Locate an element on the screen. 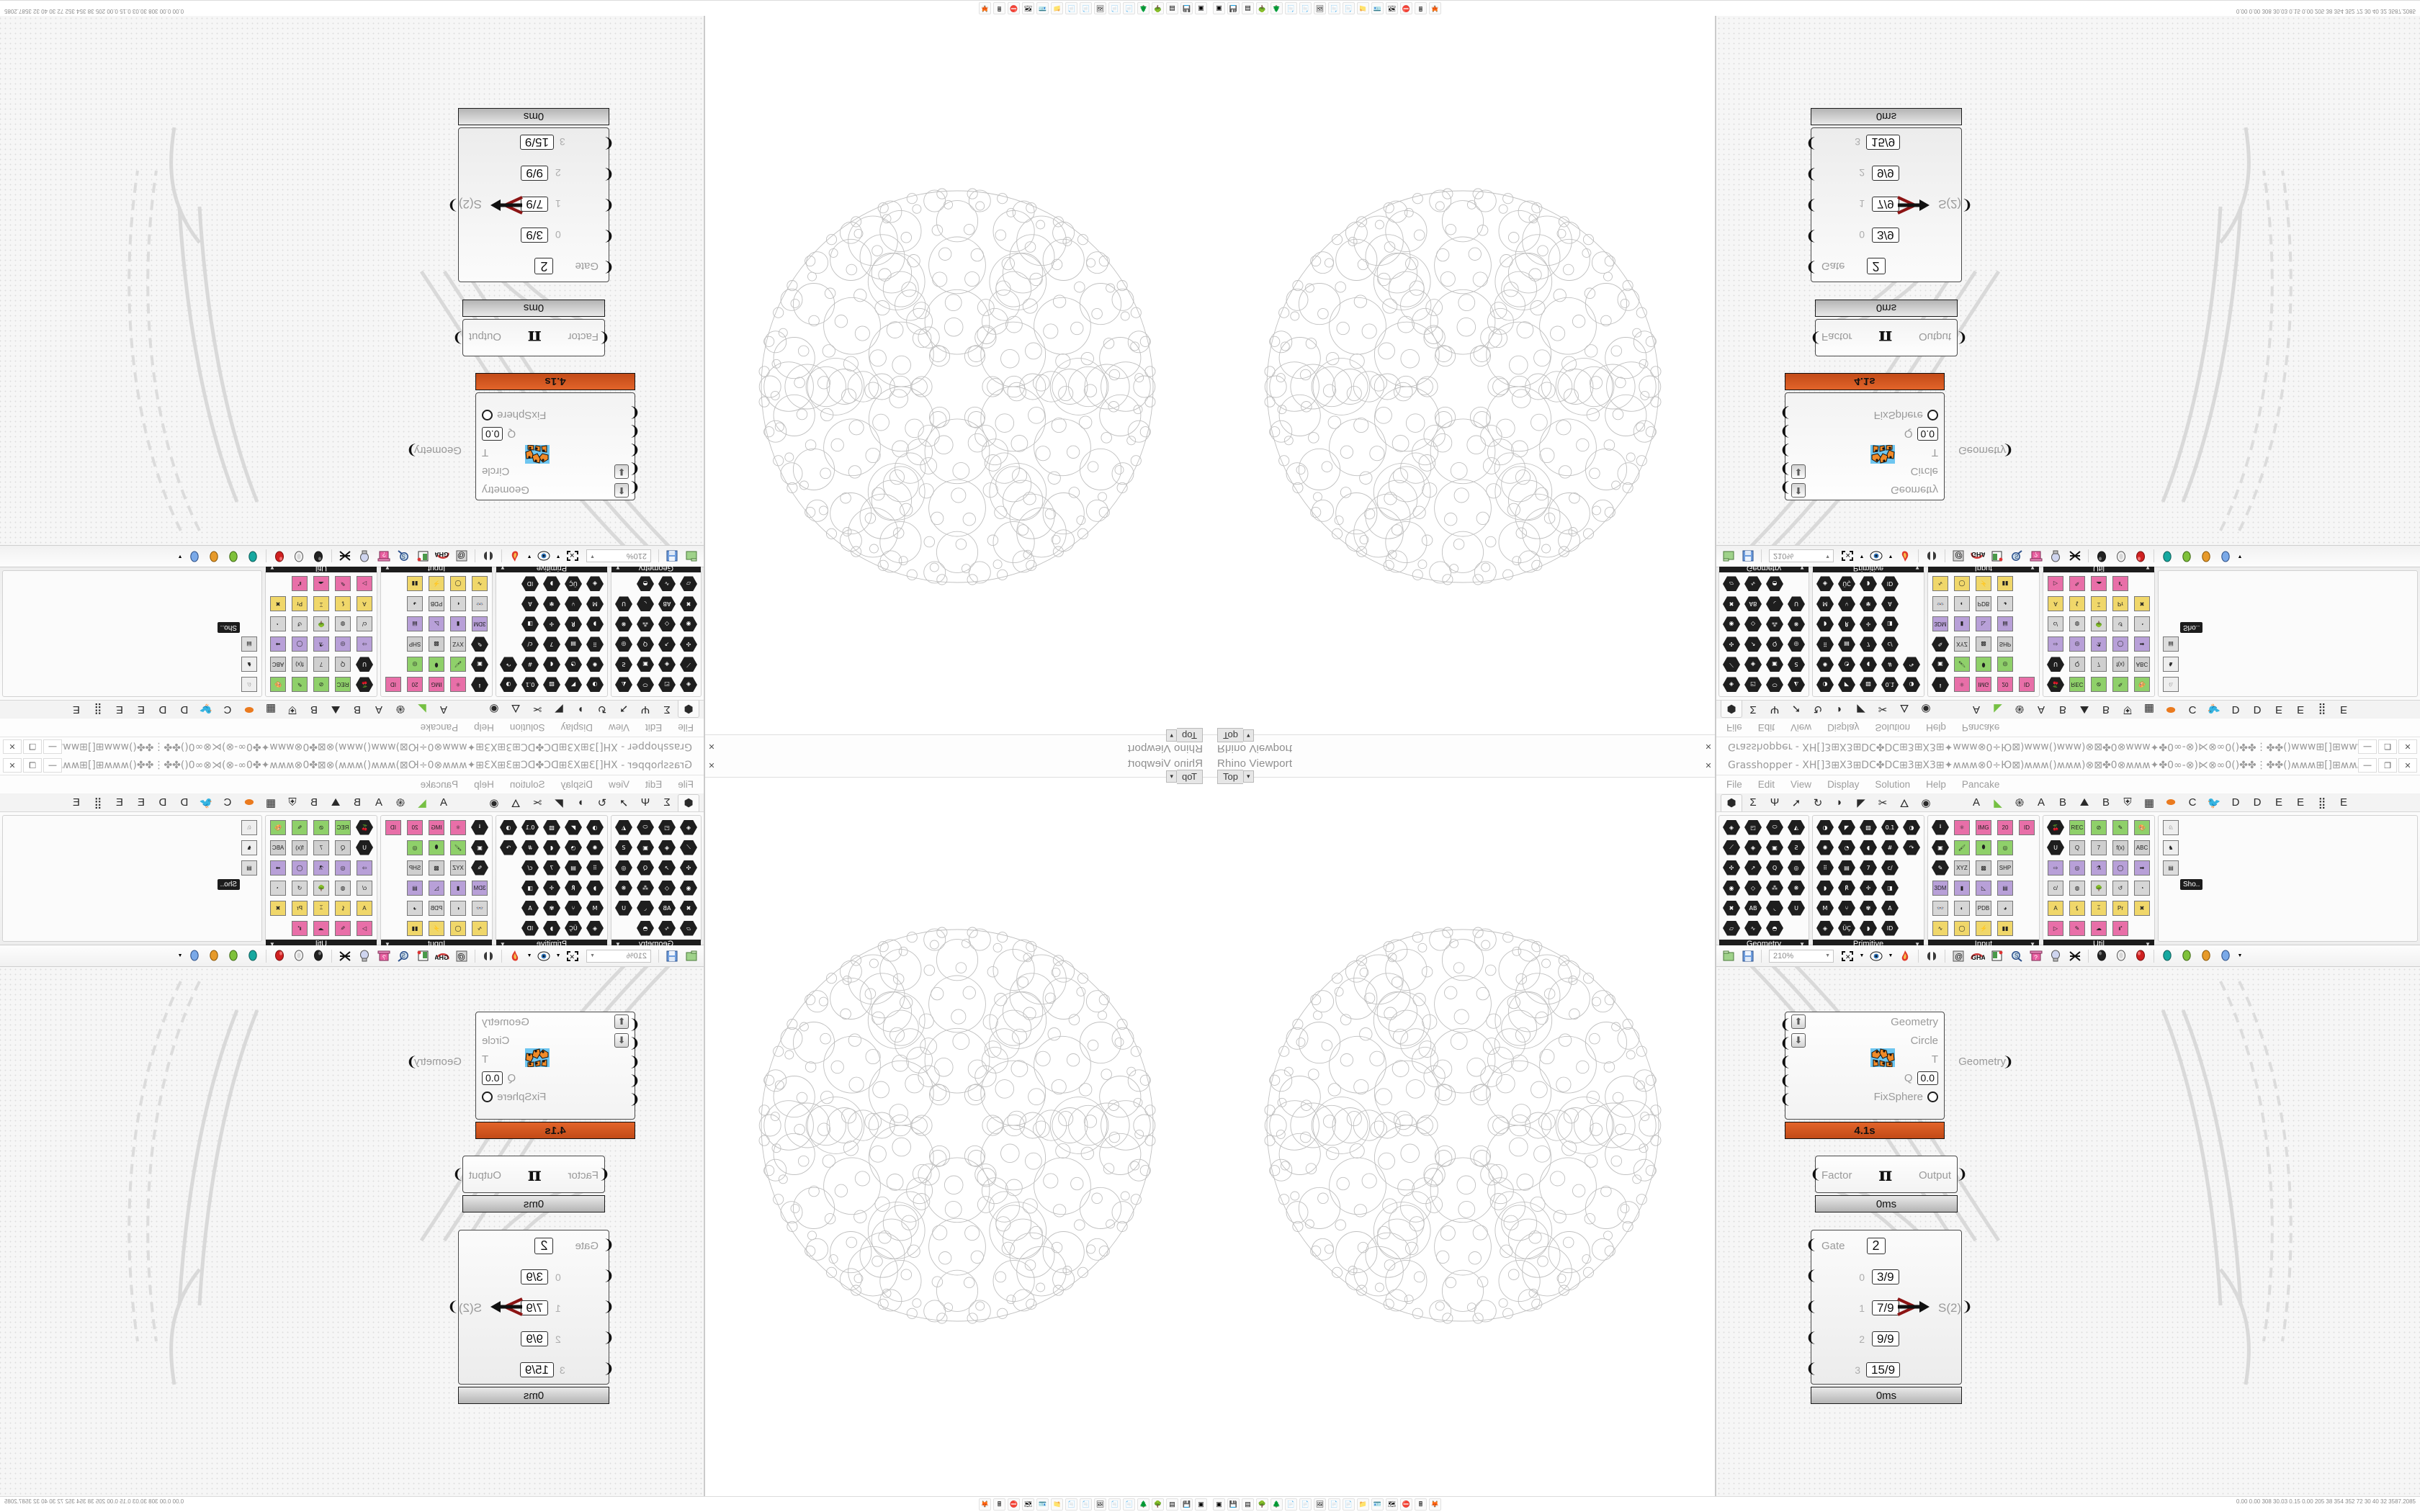 Image resolution: width=2420 pixels, height=1512 pixels. mesh-tab: ◤ is located at coordinates (1861, 709).